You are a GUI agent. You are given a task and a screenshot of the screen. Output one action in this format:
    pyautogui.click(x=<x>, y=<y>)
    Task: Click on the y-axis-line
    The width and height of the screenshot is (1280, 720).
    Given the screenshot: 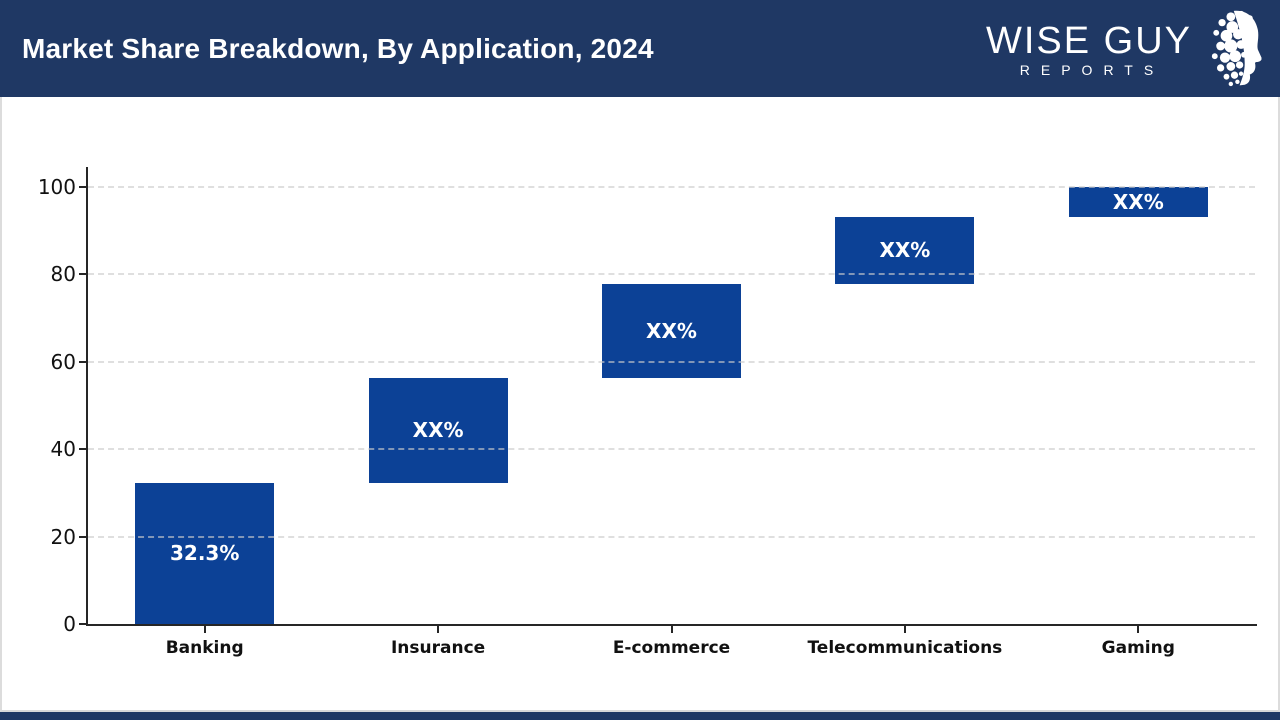 What is the action you would take?
    pyautogui.click(x=87, y=395)
    